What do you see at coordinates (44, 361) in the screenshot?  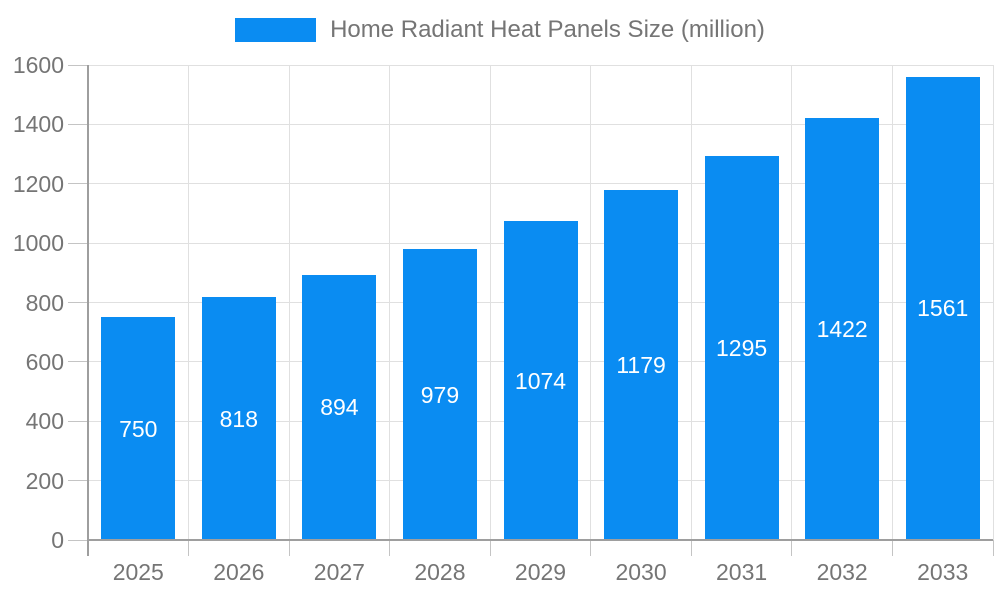 I see `y-axis-tick-label: 600` at bounding box center [44, 361].